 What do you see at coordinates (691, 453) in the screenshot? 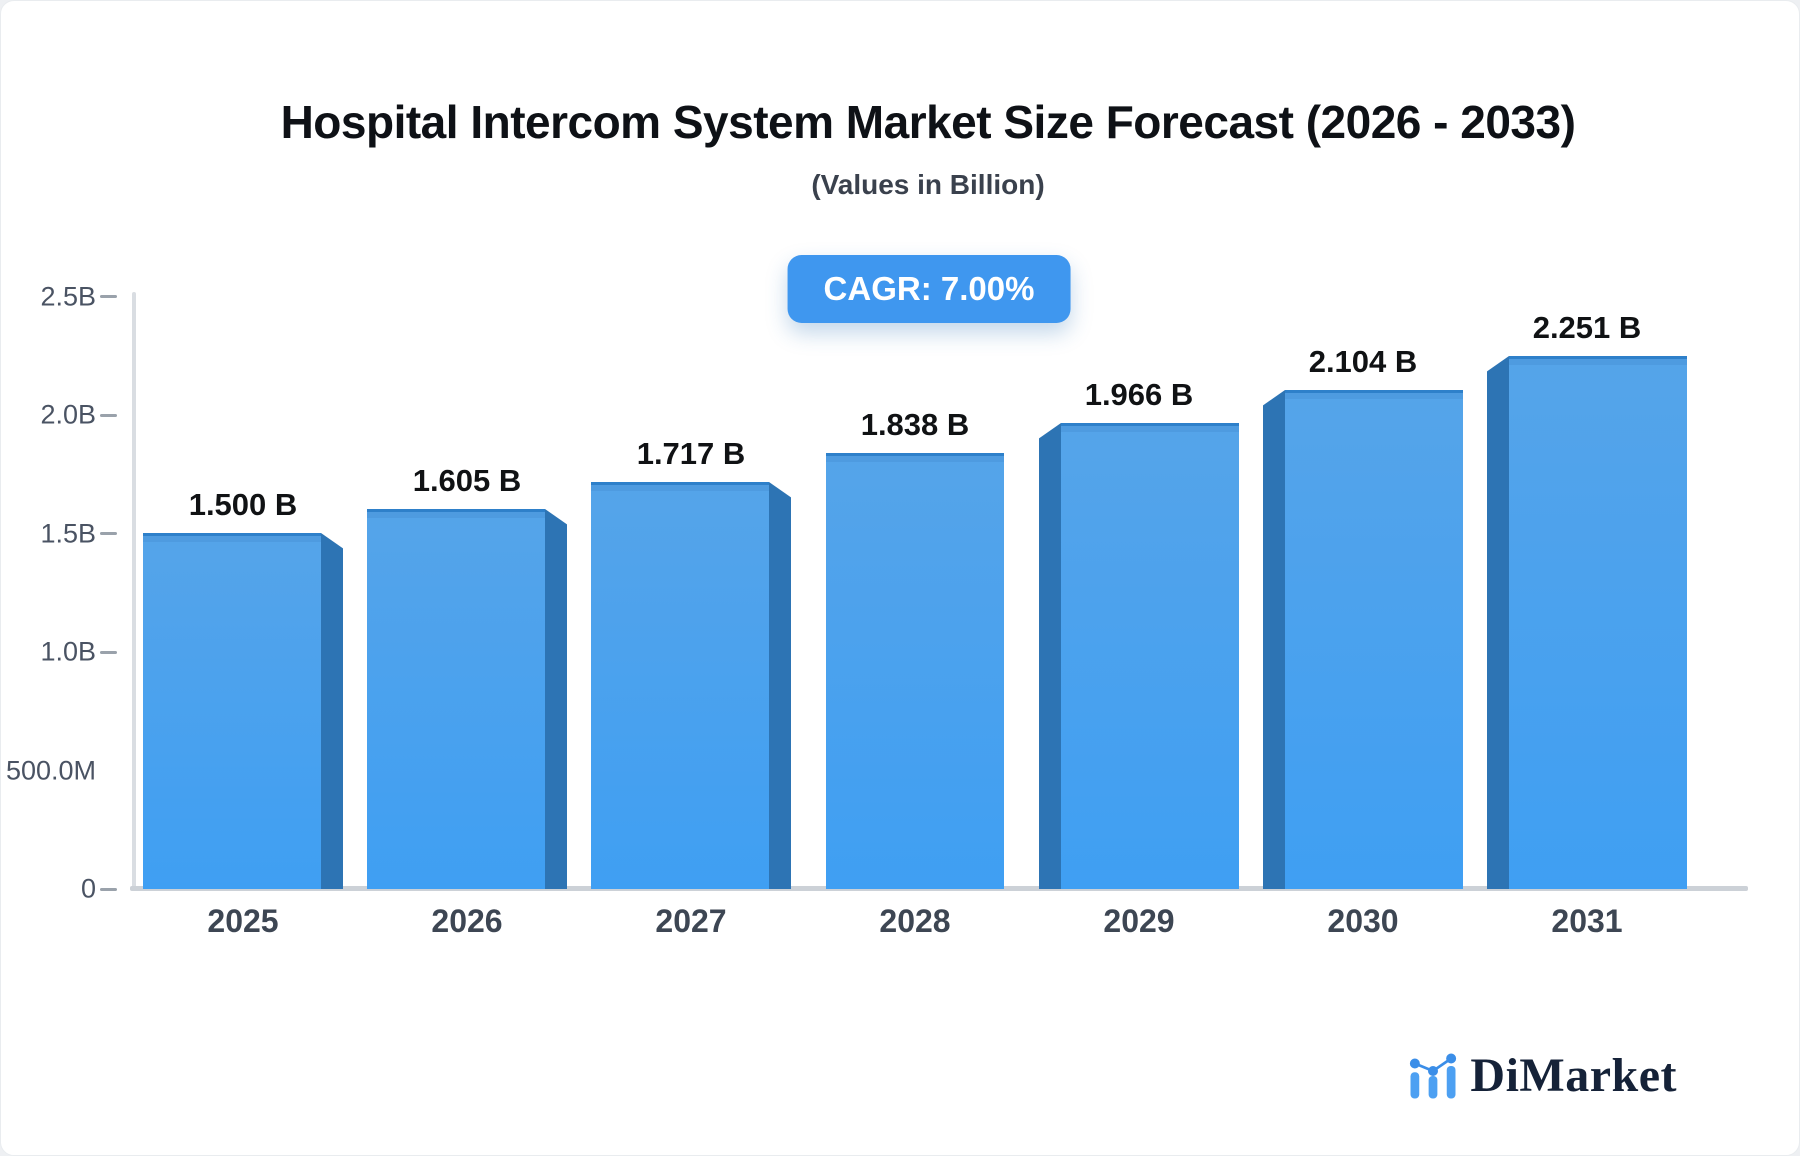
I see `bar-value-label: 1.717 B` at bounding box center [691, 453].